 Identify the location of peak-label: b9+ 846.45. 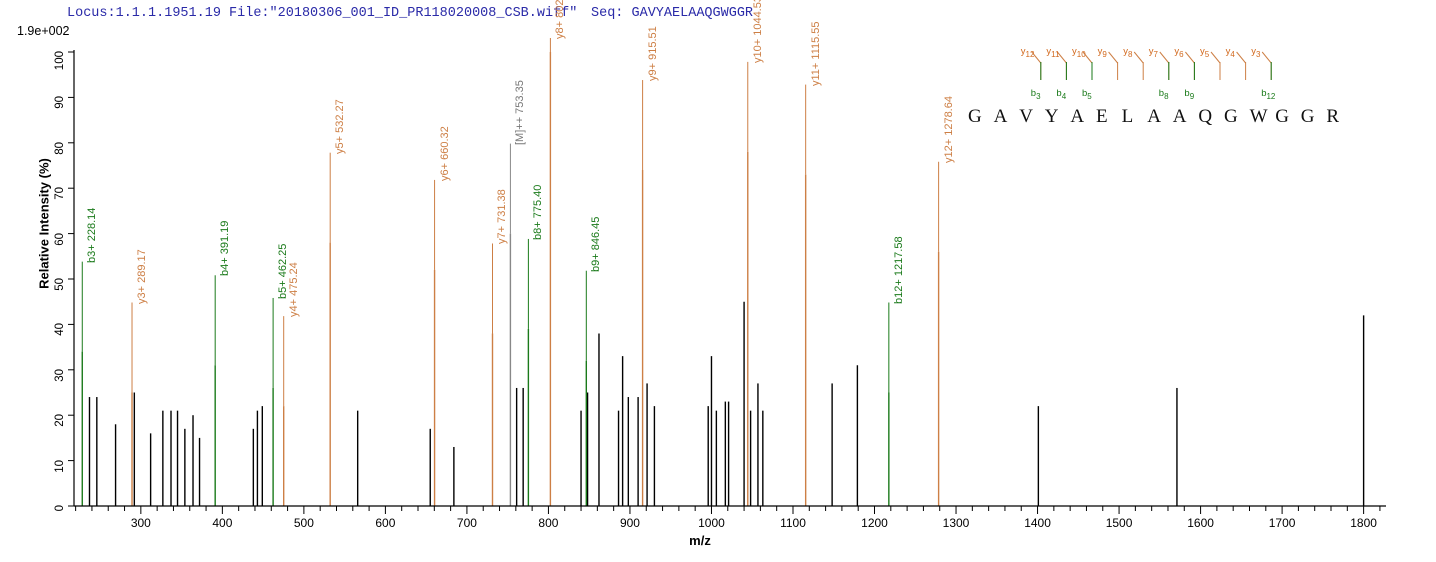
(596, 244).